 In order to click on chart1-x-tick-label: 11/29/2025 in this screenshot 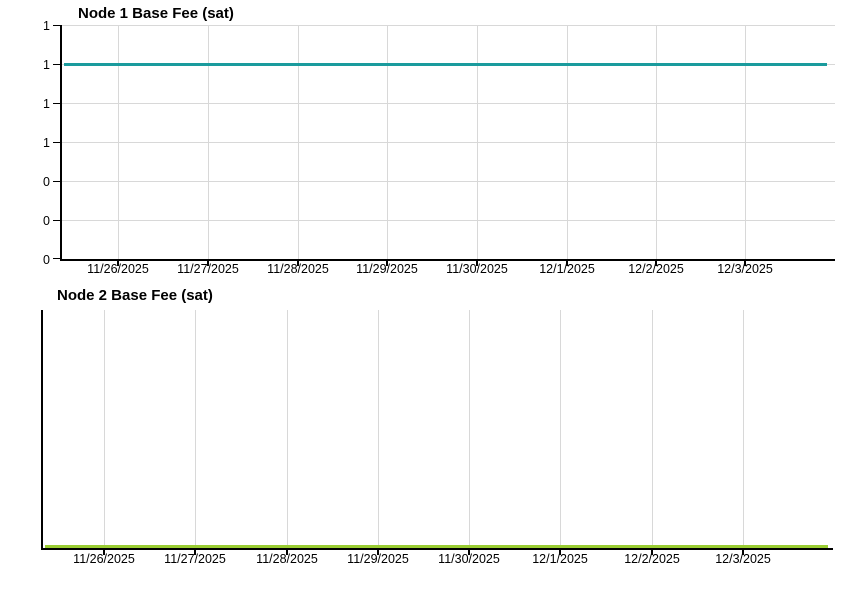, I will do `click(387, 269)`.